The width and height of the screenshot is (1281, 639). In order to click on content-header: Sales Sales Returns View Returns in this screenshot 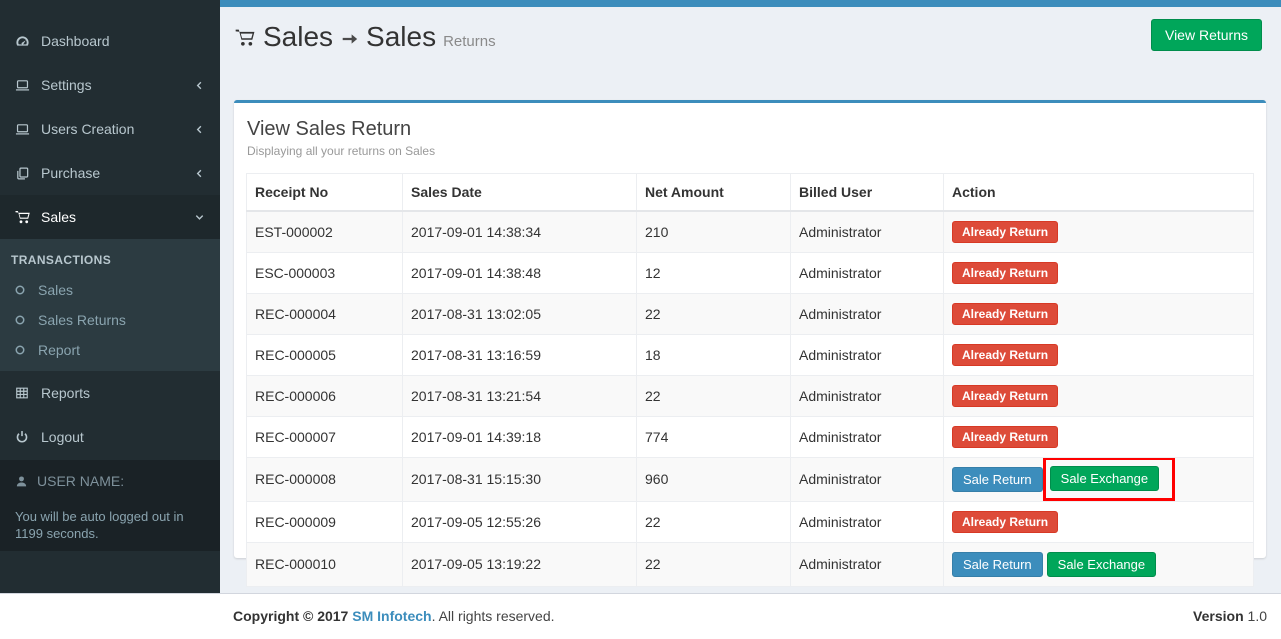, I will do `click(750, 53)`.